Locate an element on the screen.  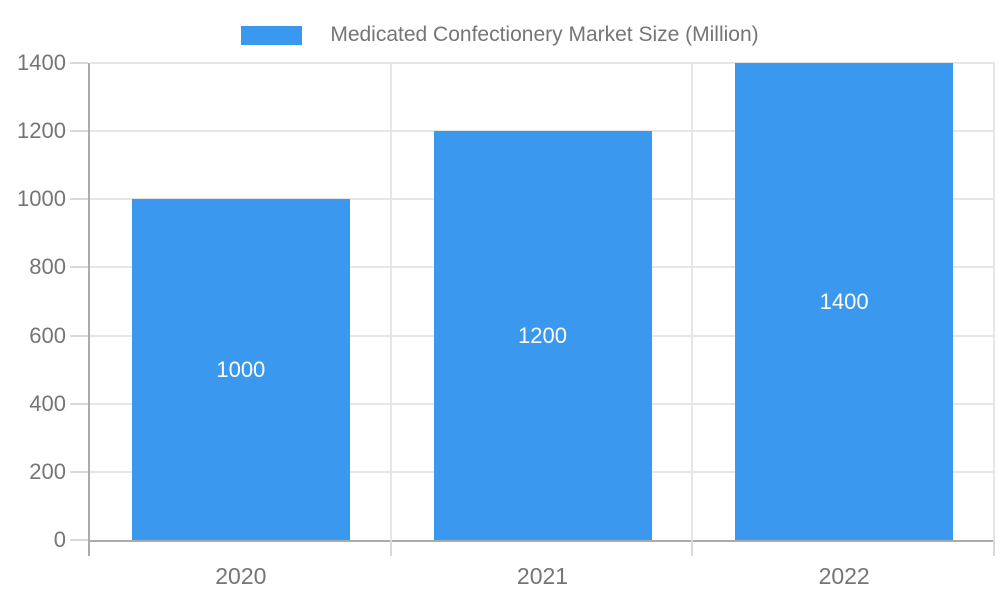
y-axis-label-1000: 1000 is located at coordinates (41, 199).